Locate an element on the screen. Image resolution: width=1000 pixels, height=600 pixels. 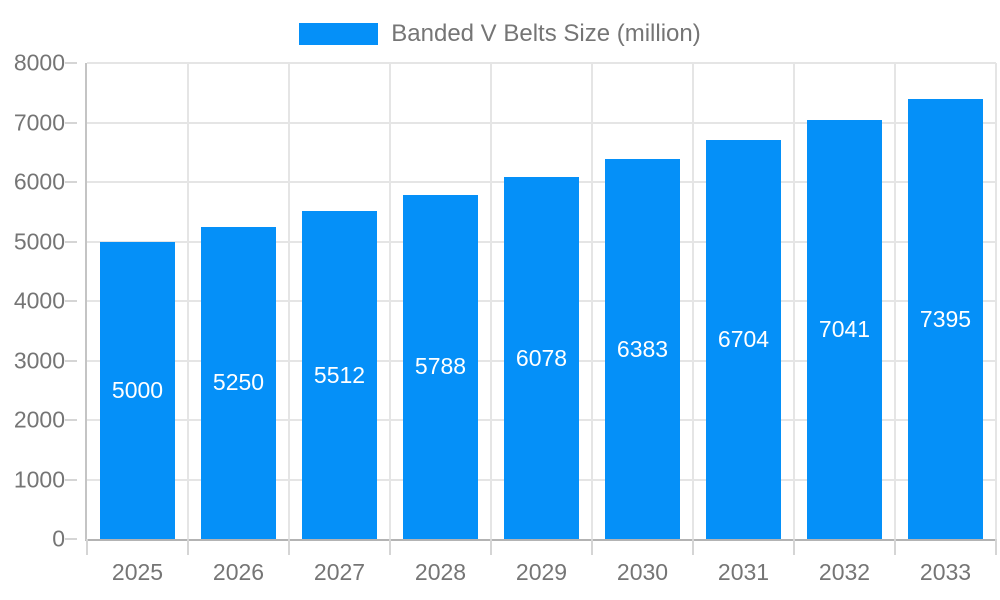
bar-2031: 6704 is located at coordinates (743, 339).